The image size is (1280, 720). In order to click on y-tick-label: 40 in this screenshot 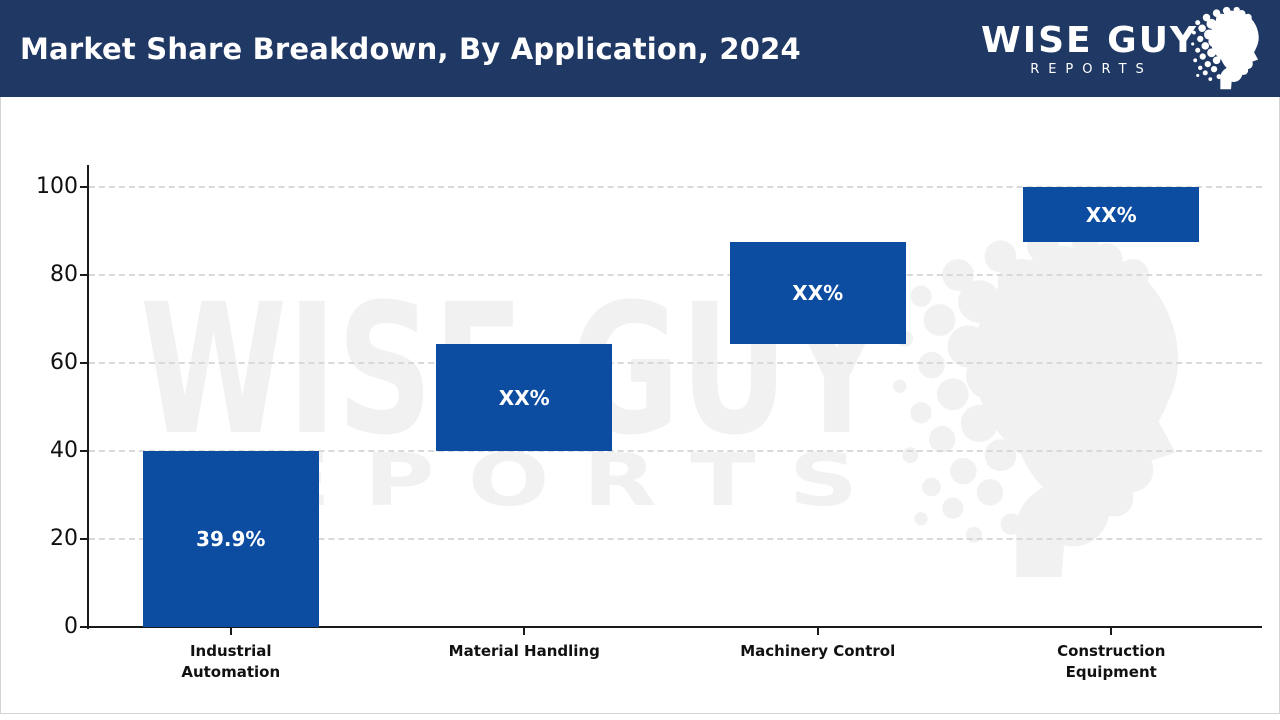, I will do `click(64, 450)`.